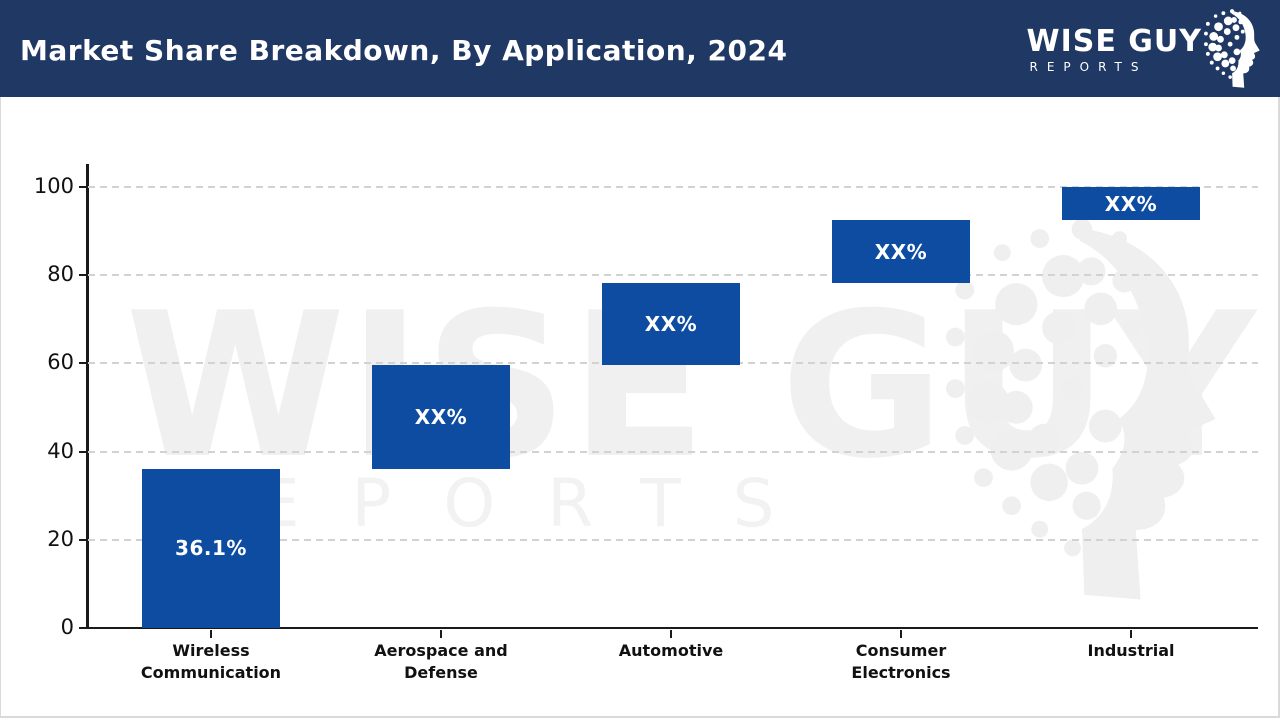 The width and height of the screenshot is (1280, 720). Describe the element at coordinates (1131, 650) in the screenshot. I see `x-category-label: Industrial` at that location.